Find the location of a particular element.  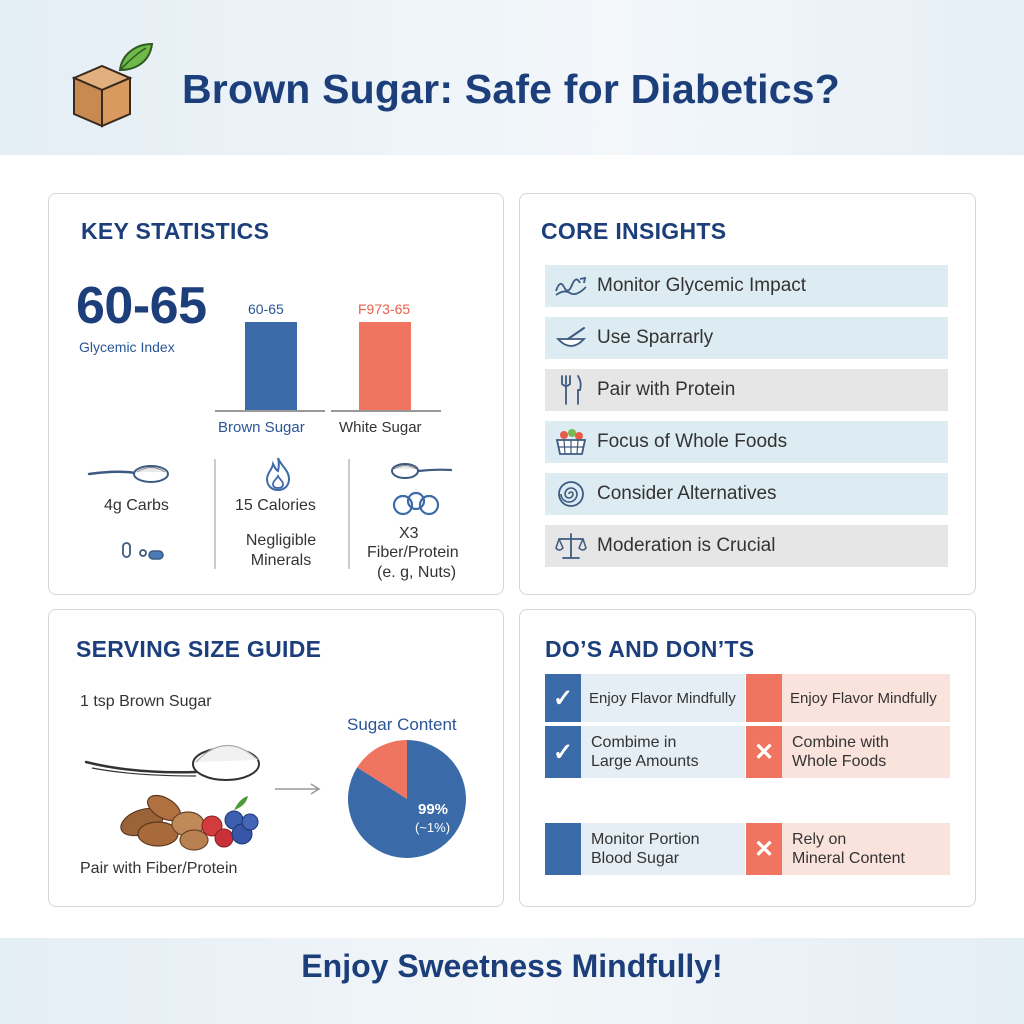

insight-item-glycemic: Monitor Glycemic Impact is located at coordinates (746, 286).